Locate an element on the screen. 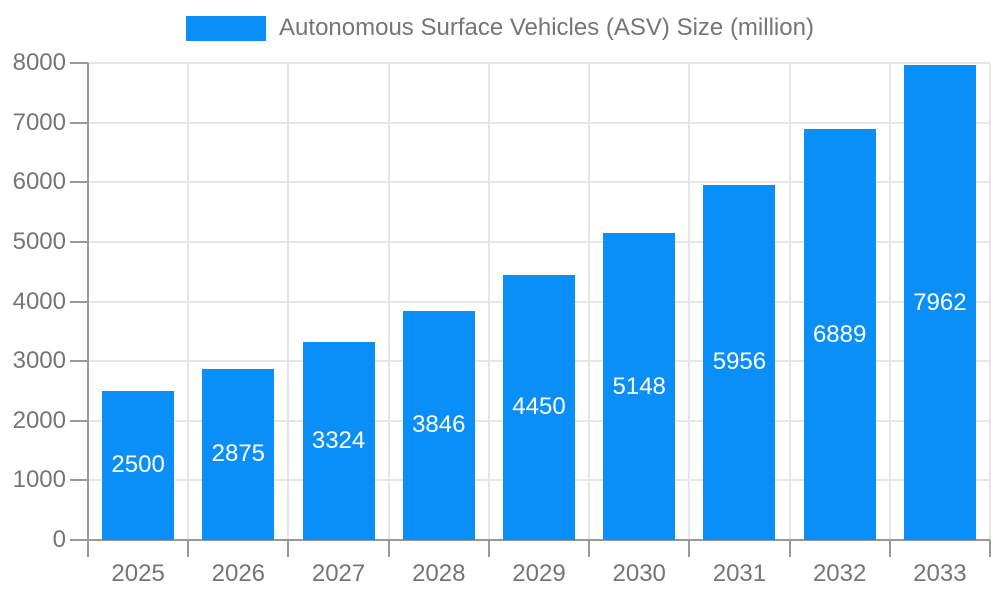 This screenshot has height=600, width=1000. x-axis-tick-label: 2027 is located at coordinates (338, 573).